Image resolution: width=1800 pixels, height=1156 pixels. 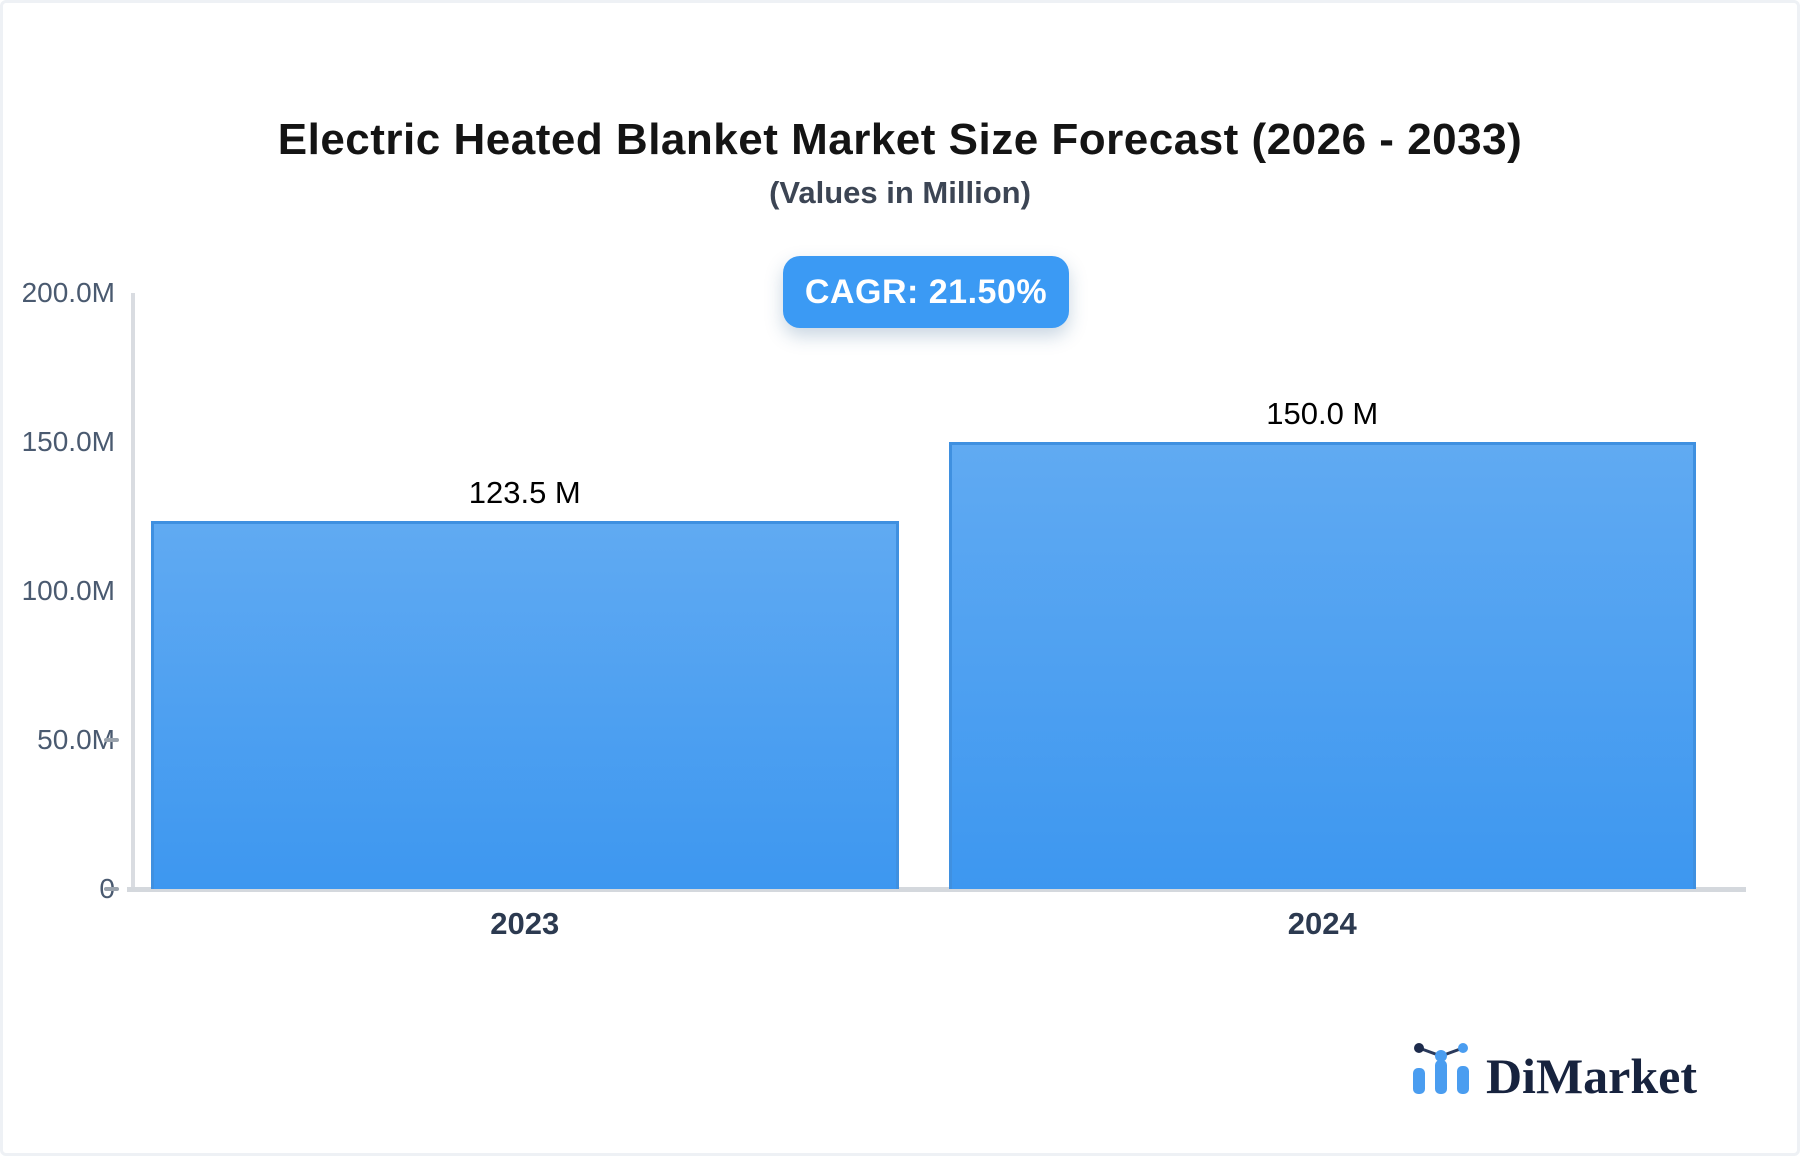 What do you see at coordinates (68, 292) in the screenshot?
I see `y-axis-tick-label: 200.0M` at bounding box center [68, 292].